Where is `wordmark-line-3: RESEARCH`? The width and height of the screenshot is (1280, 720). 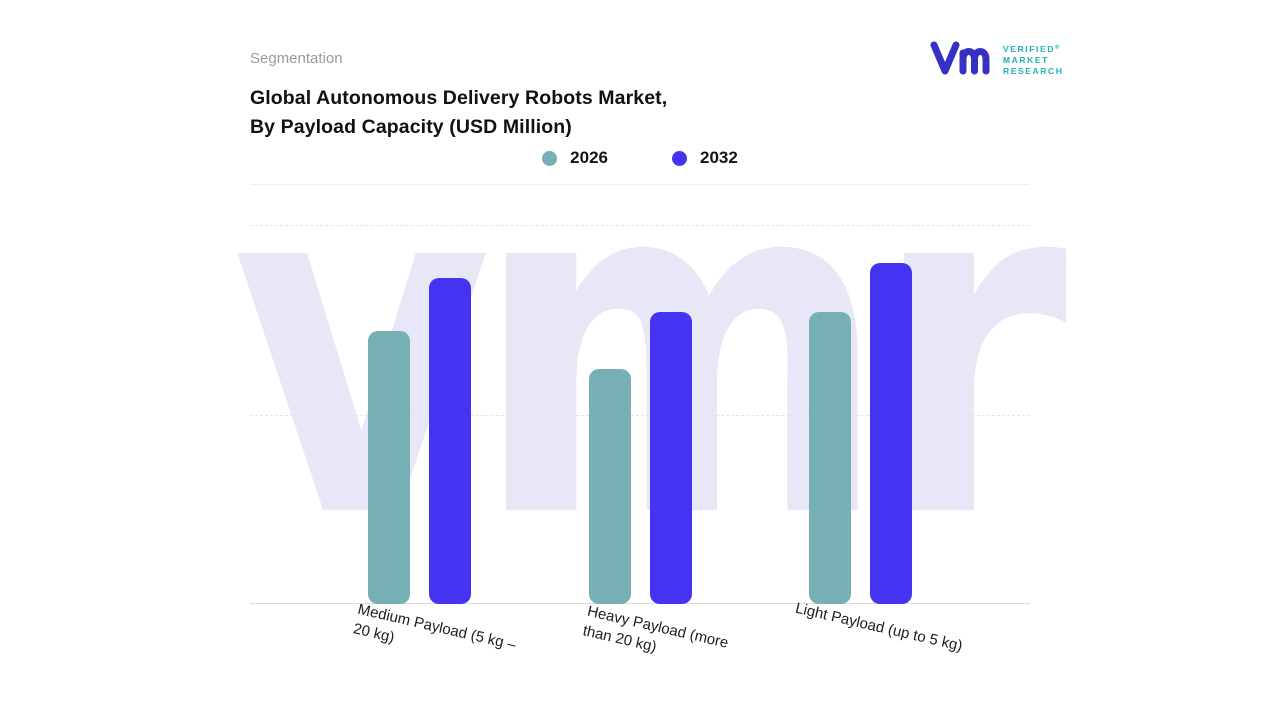 wordmark-line-3: RESEARCH is located at coordinates (1033, 71).